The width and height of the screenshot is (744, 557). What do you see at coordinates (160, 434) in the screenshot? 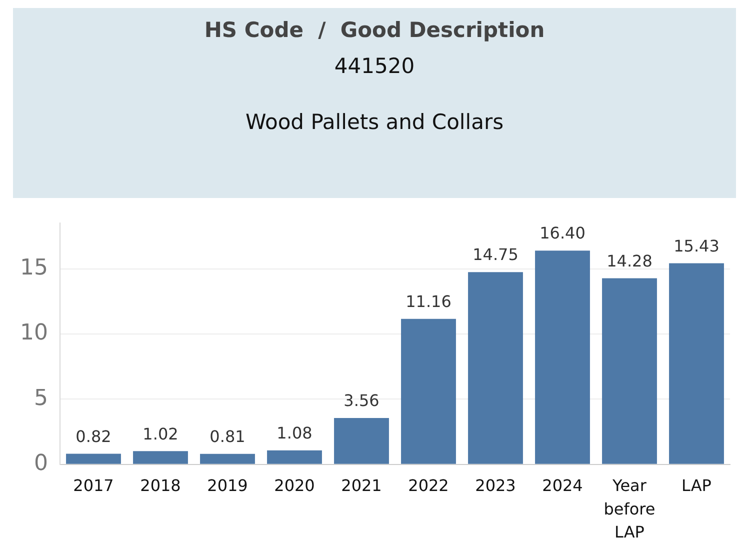
I see `data-label: 1.02` at bounding box center [160, 434].